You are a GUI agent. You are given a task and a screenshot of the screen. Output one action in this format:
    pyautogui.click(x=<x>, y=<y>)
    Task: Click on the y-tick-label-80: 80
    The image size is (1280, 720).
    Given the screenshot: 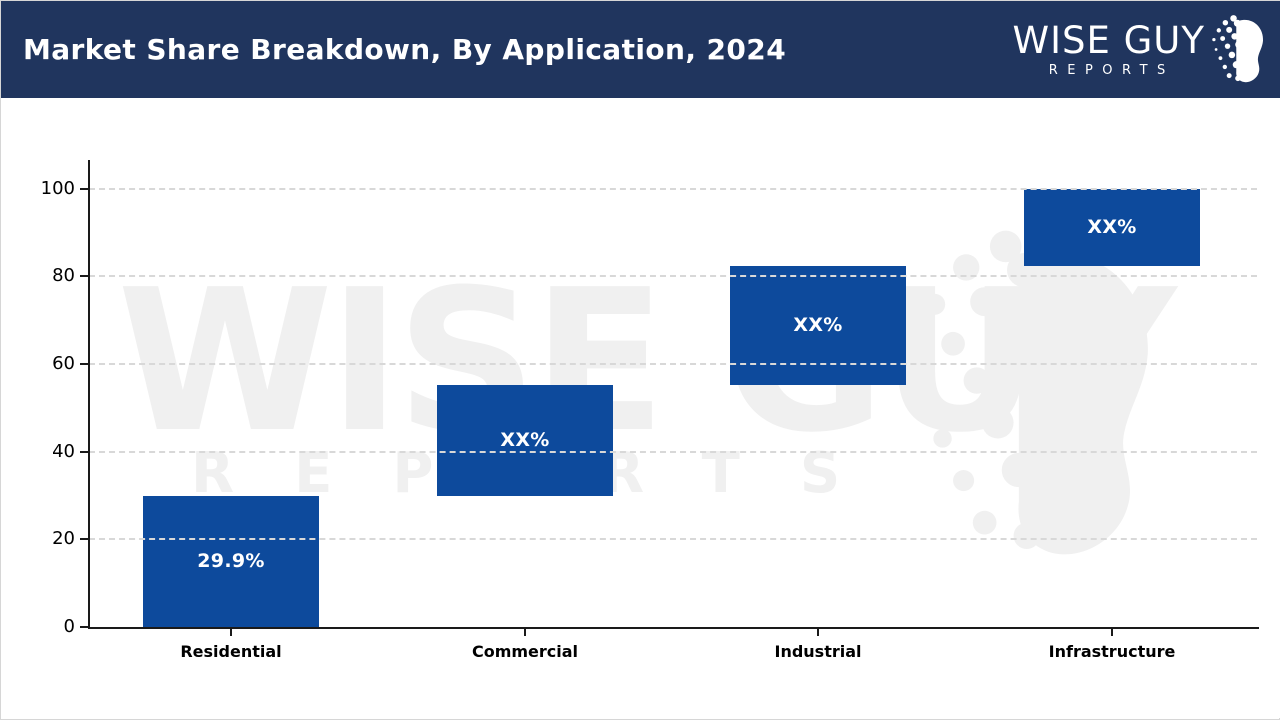 What is the action you would take?
    pyautogui.click(x=63, y=276)
    